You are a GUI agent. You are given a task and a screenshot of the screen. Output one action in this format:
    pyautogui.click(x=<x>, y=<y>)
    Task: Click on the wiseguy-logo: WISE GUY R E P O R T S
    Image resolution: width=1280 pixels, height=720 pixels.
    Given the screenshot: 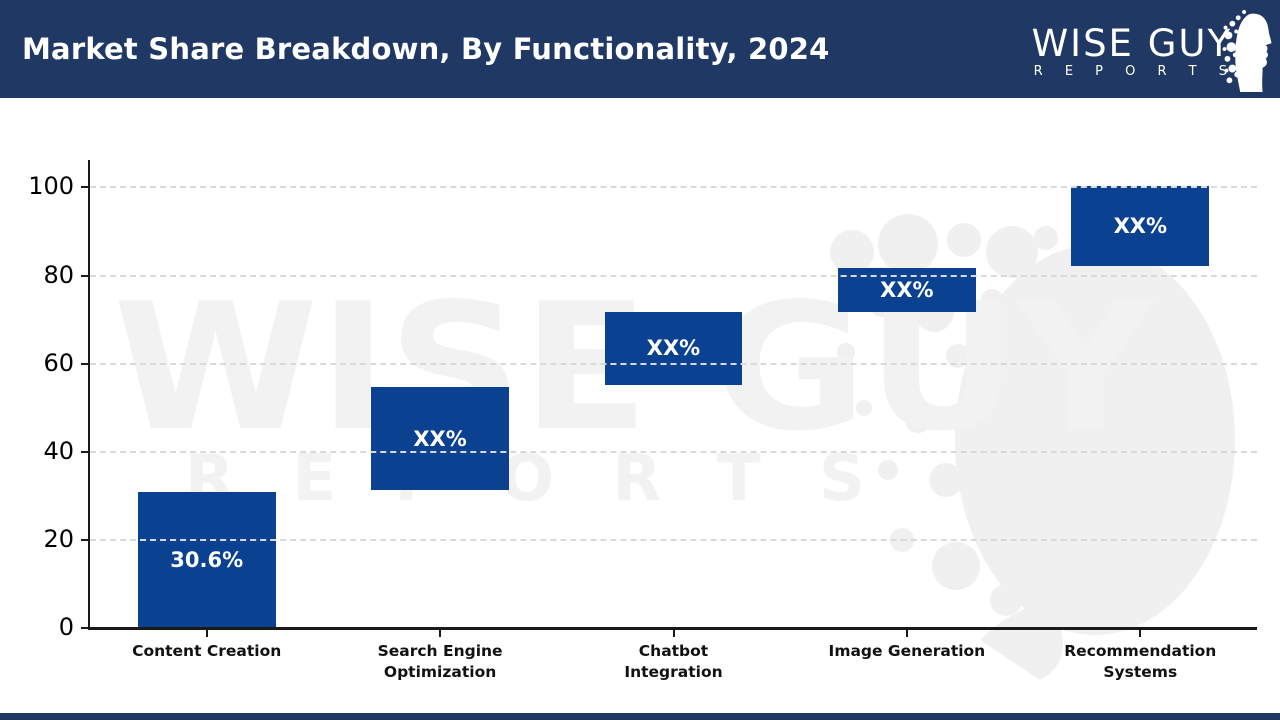 What is the action you would take?
    pyautogui.click(x=1151, y=51)
    